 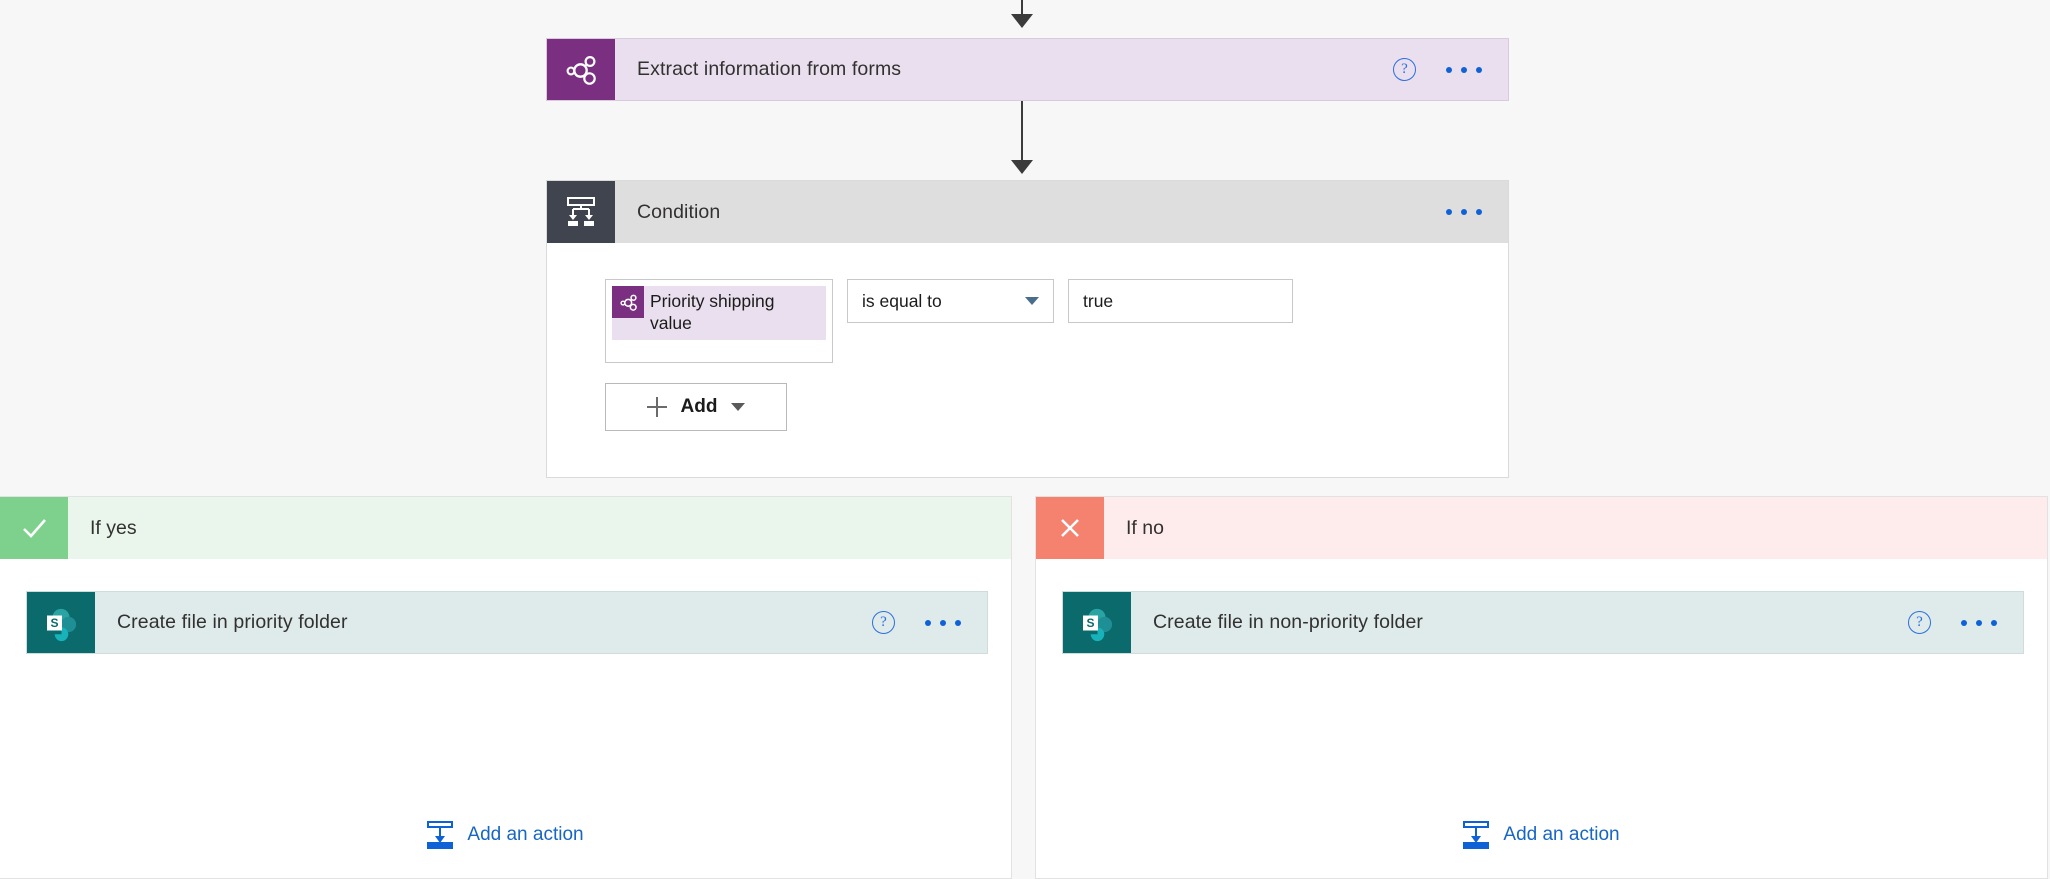 I want to click on action-card-title: Extract information from forms, so click(x=769, y=69).